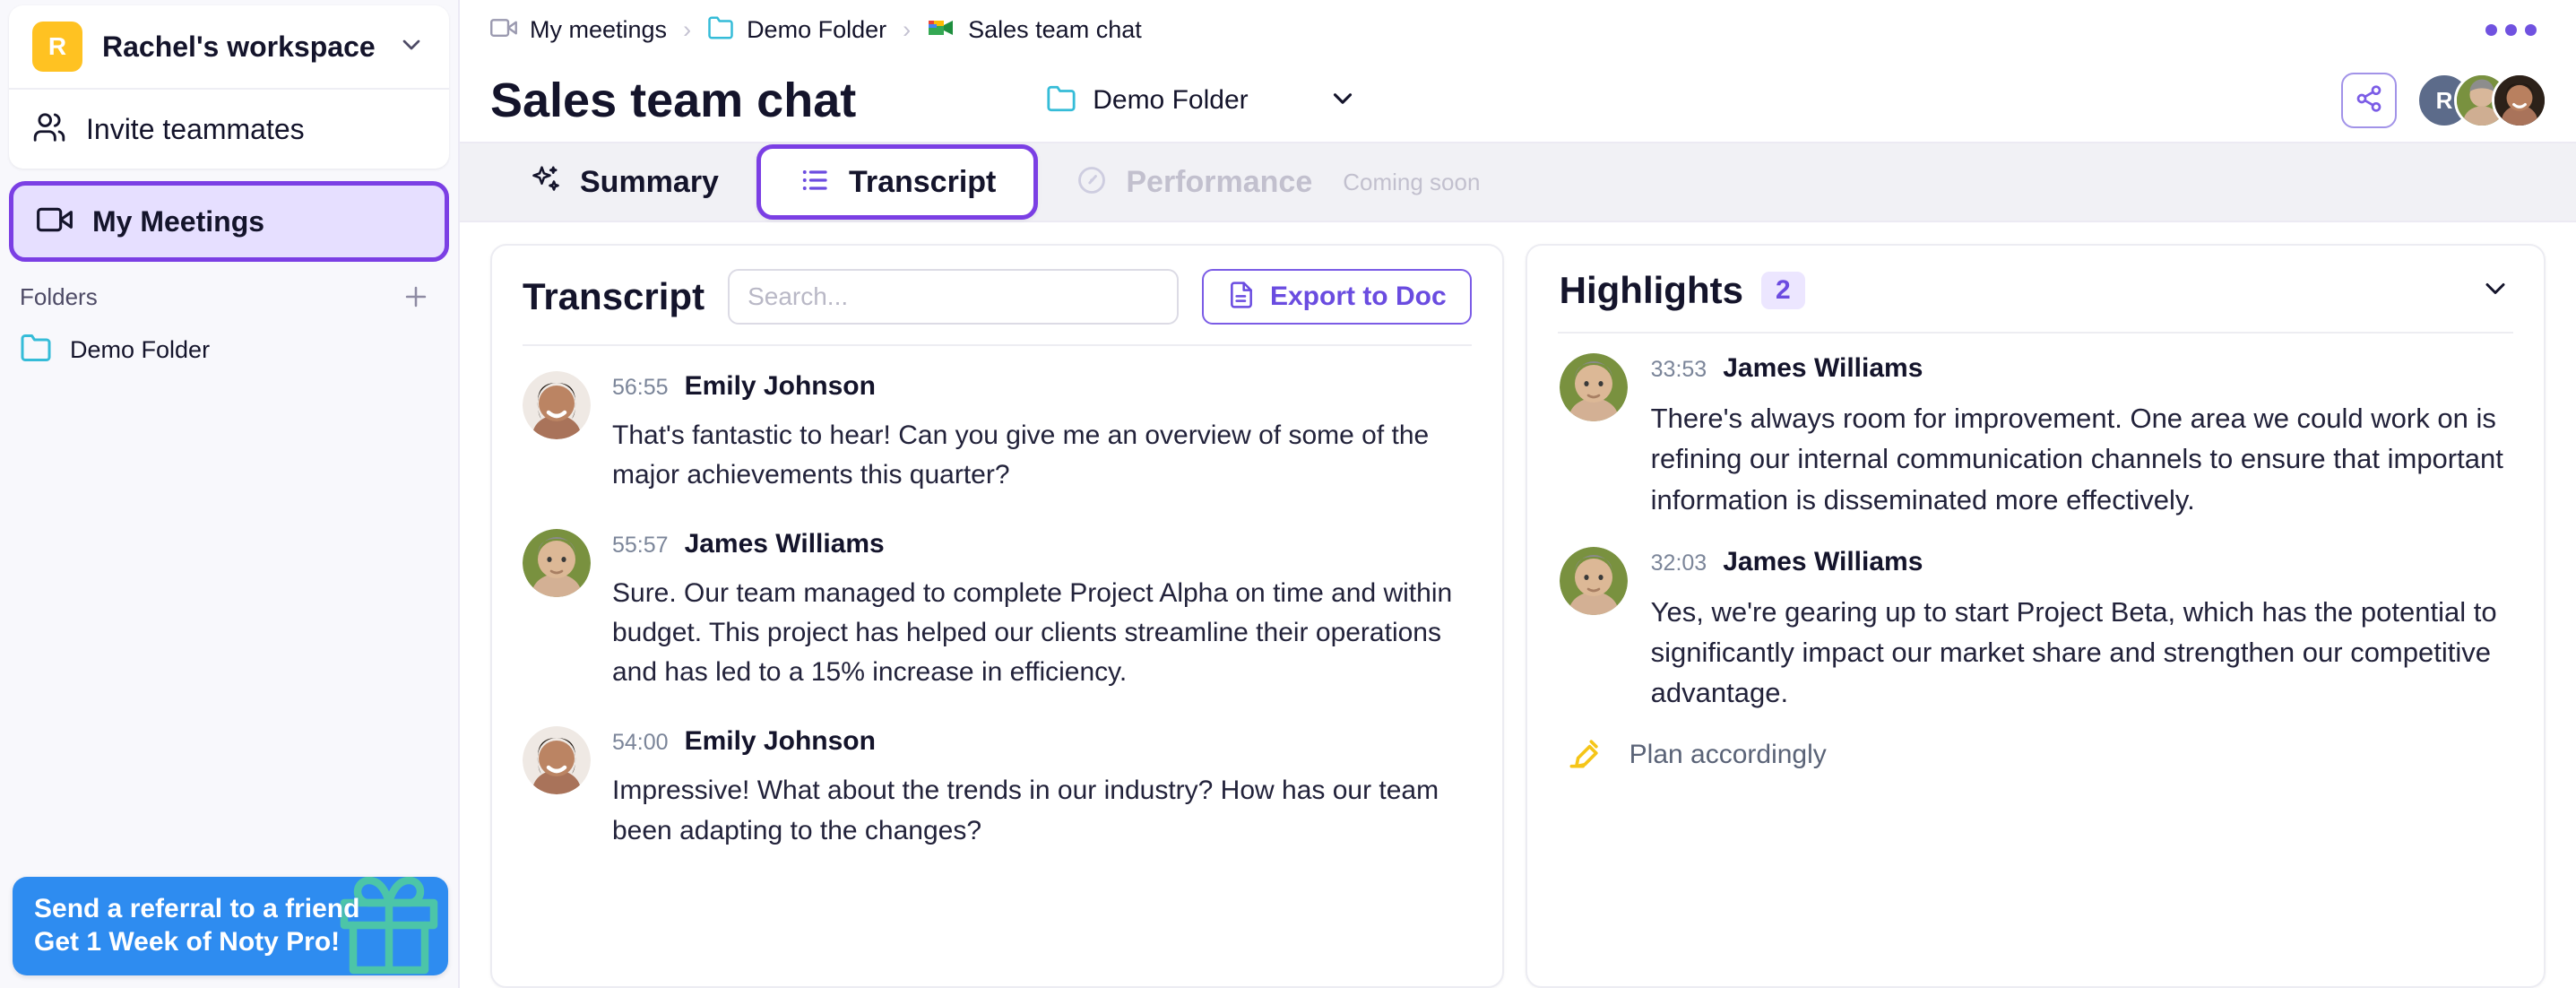 This screenshot has height=988, width=2576. Describe the element at coordinates (2511, 30) in the screenshot. I see `more-horizontal-icon` at that location.